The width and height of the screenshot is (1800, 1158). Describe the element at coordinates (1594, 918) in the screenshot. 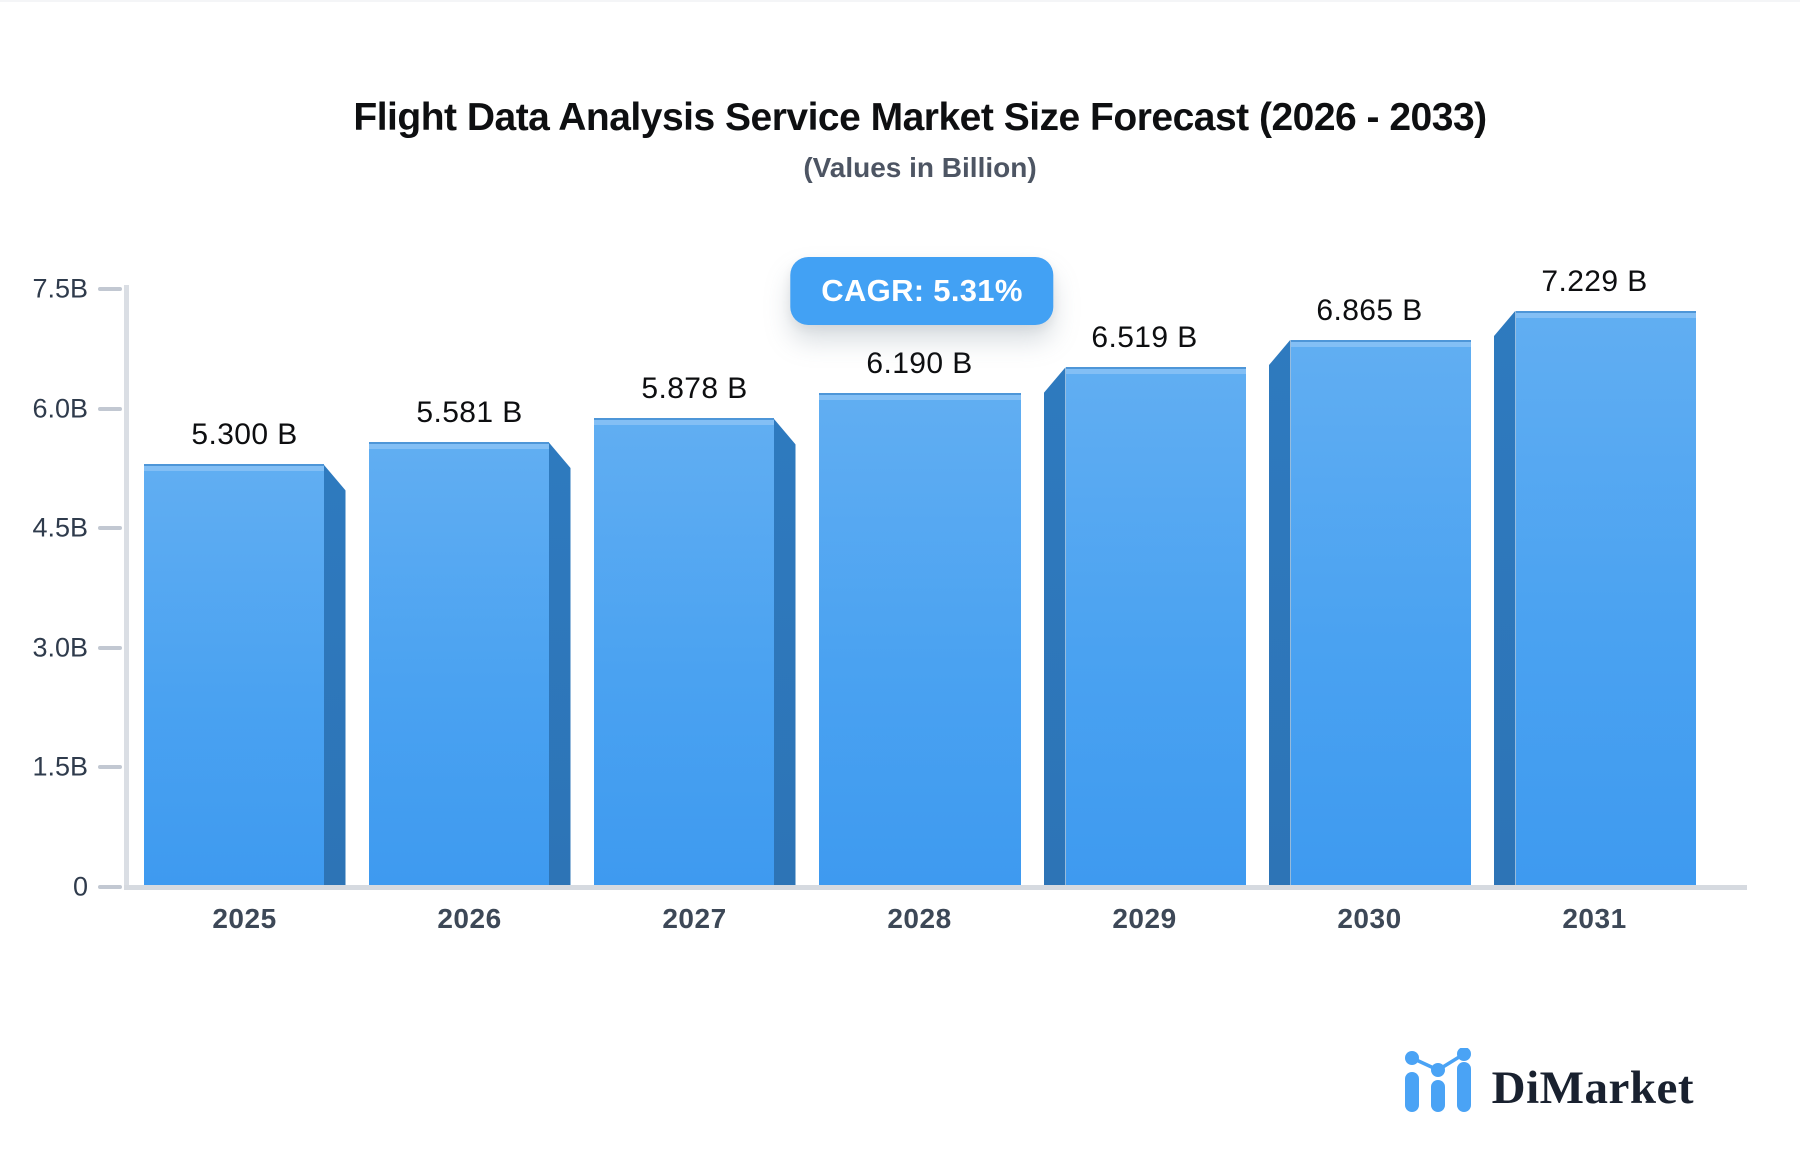

I see `x-axis-label: 2031` at that location.